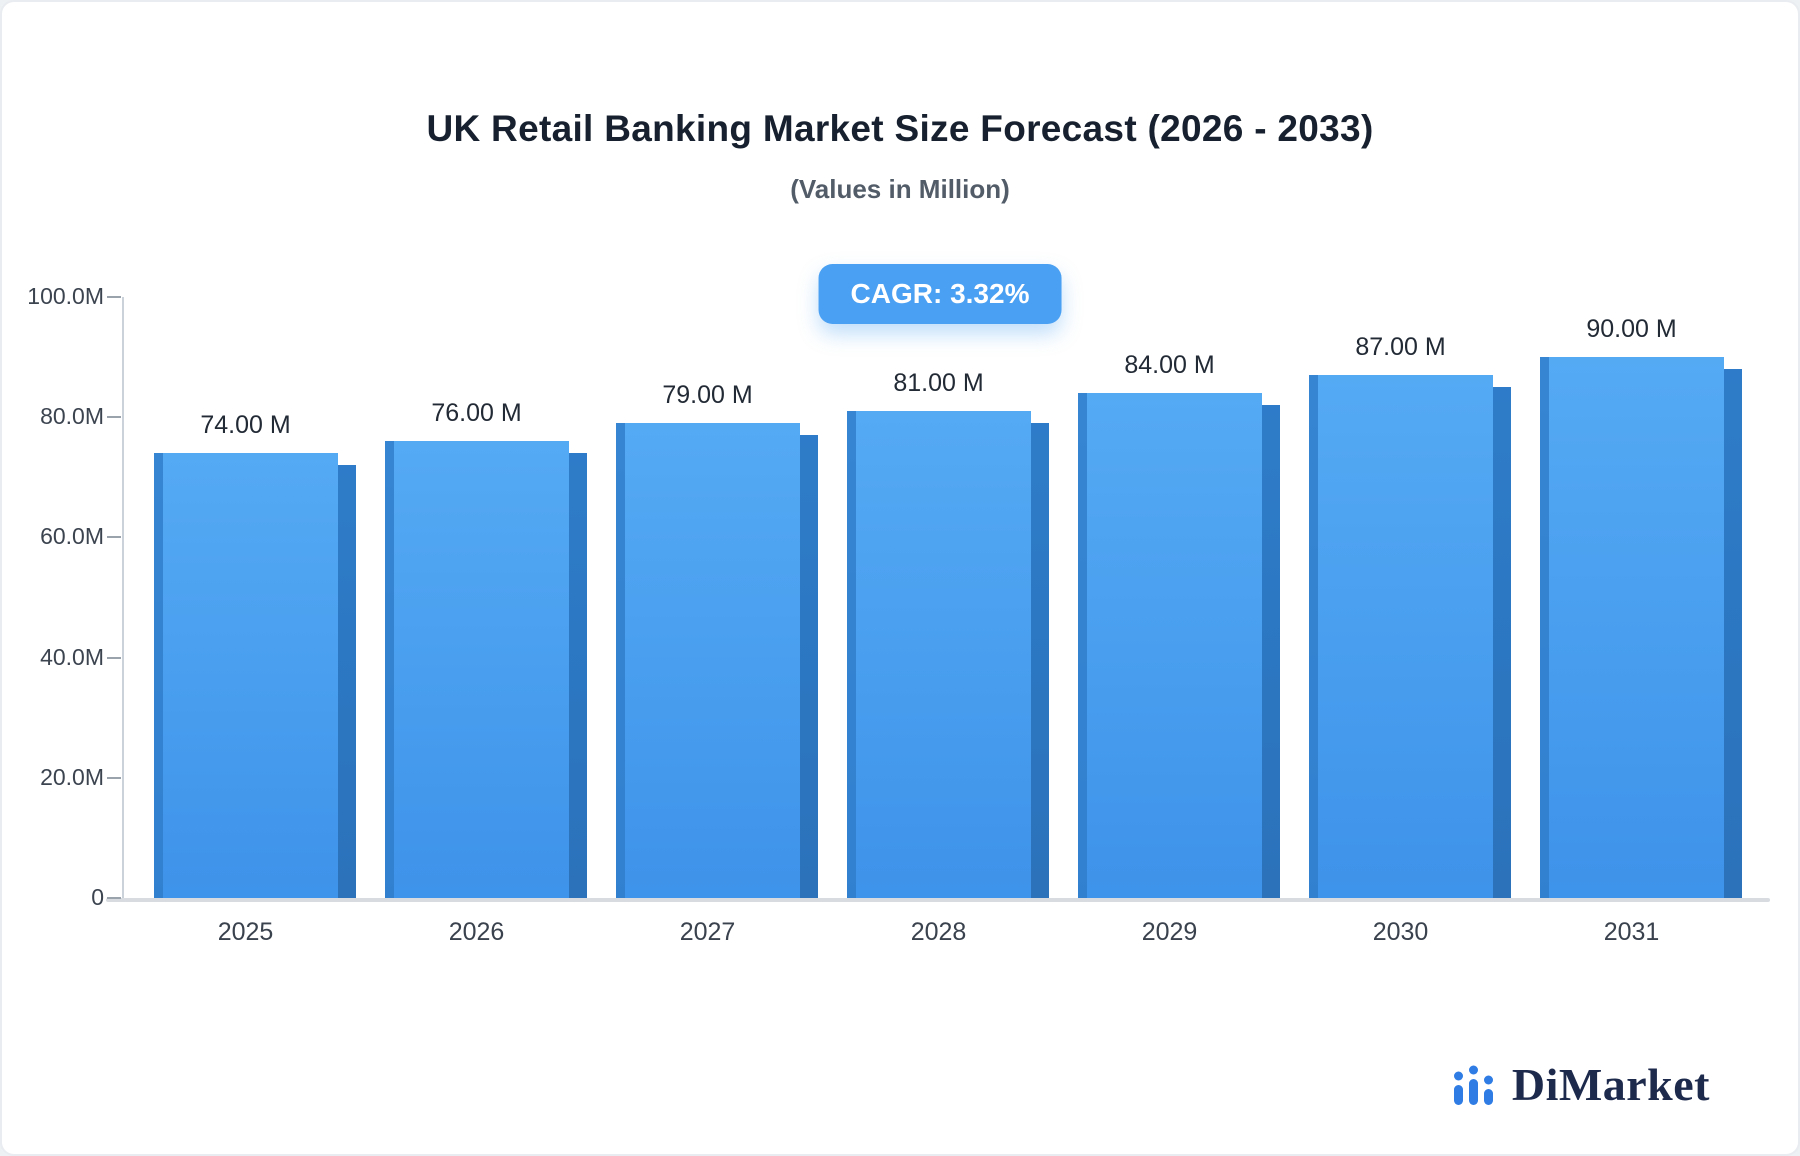  I want to click on x-axis-label-2025: 2025, so click(245, 932).